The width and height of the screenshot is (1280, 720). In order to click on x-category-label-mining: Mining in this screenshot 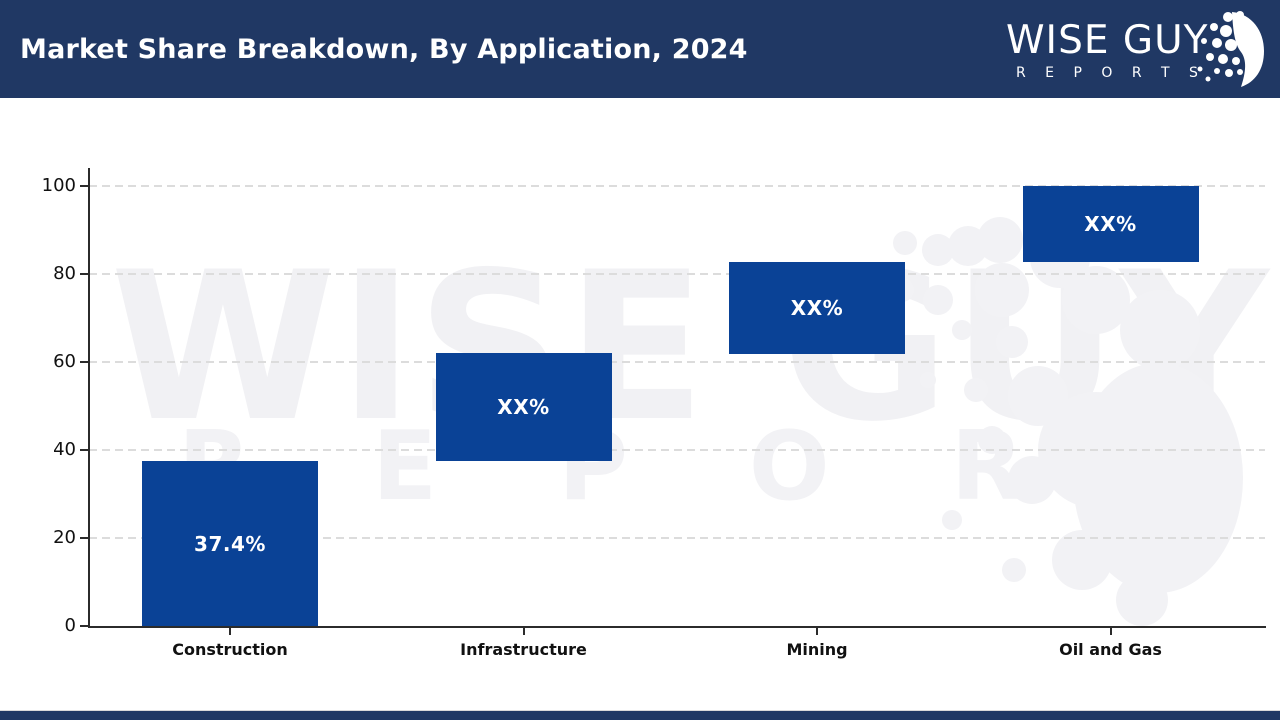, I will do `click(817, 649)`.